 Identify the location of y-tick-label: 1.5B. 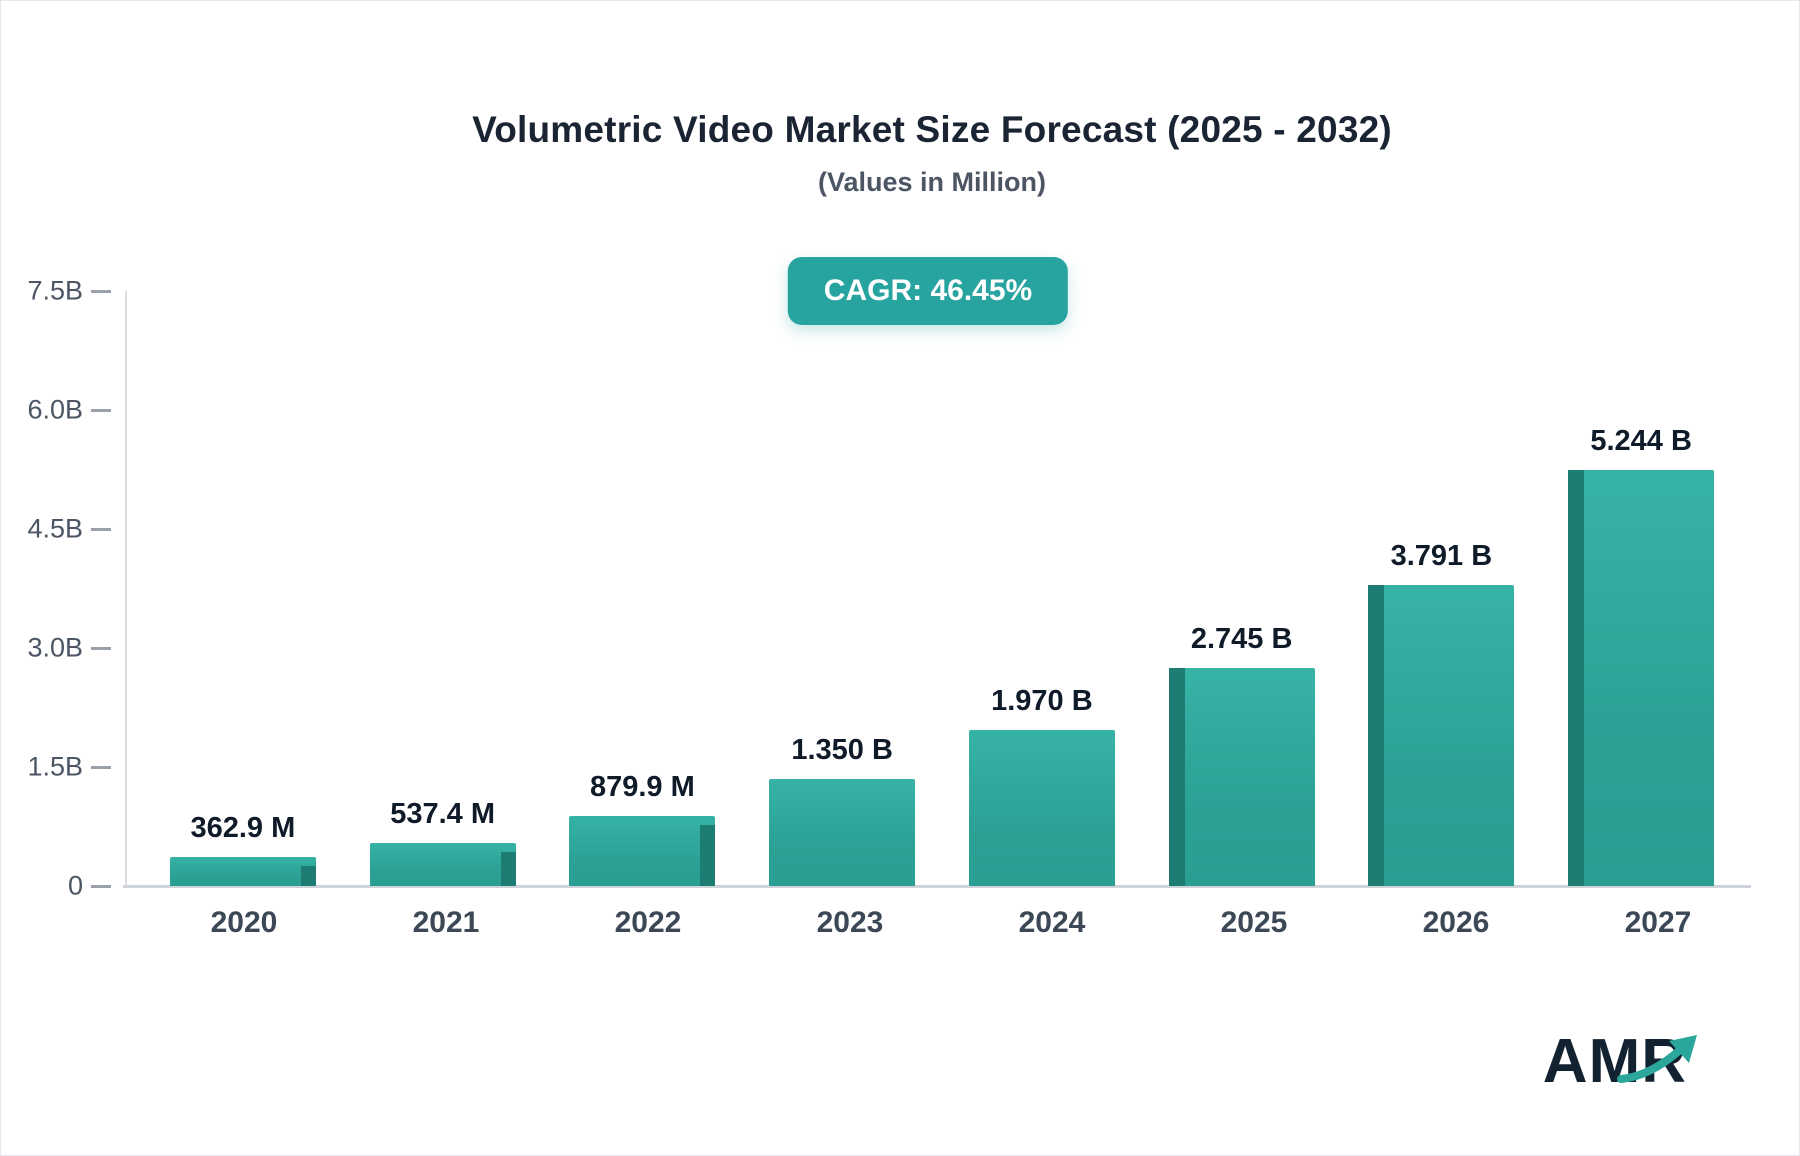
(55, 766).